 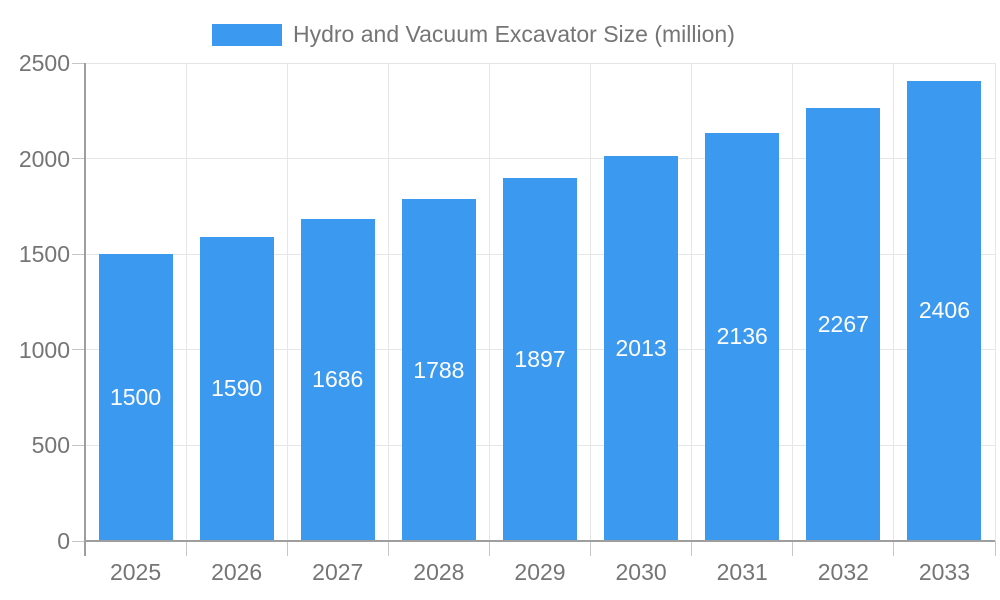 I want to click on y-axis-label: 1000, so click(x=44, y=349).